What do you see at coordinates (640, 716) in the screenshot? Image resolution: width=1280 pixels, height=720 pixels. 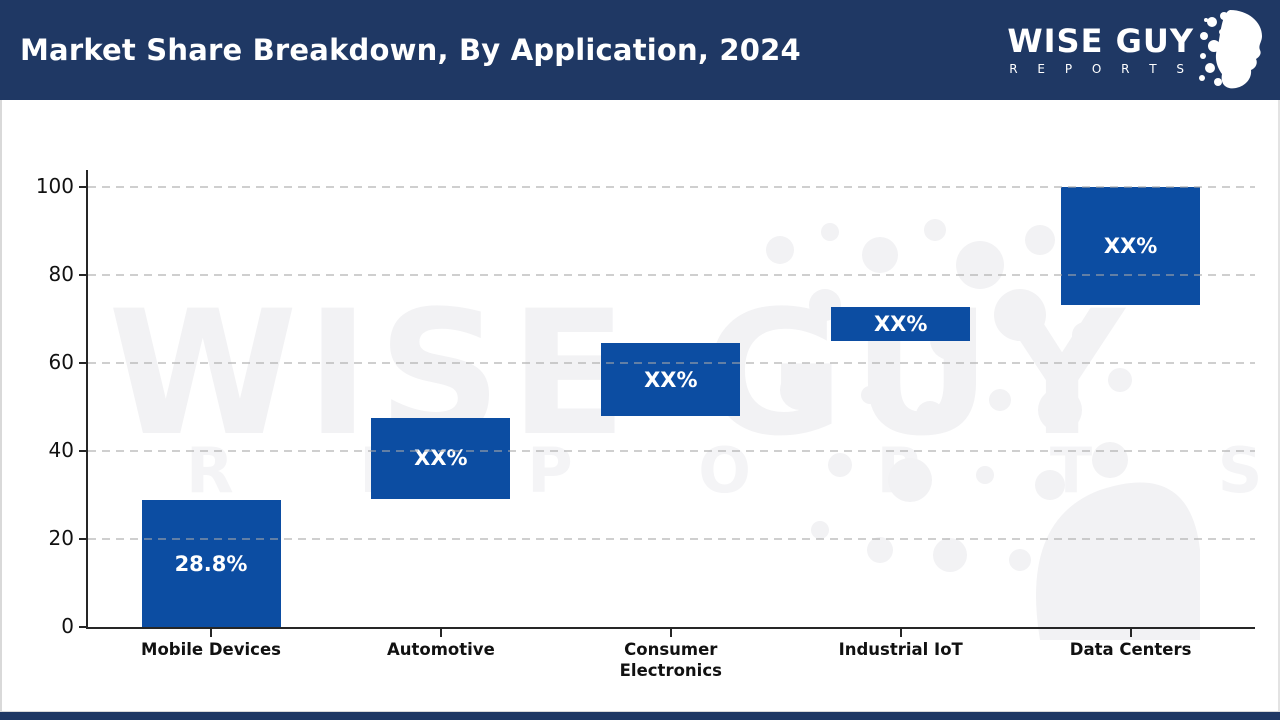 I see `footer-bar` at bounding box center [640, 716].